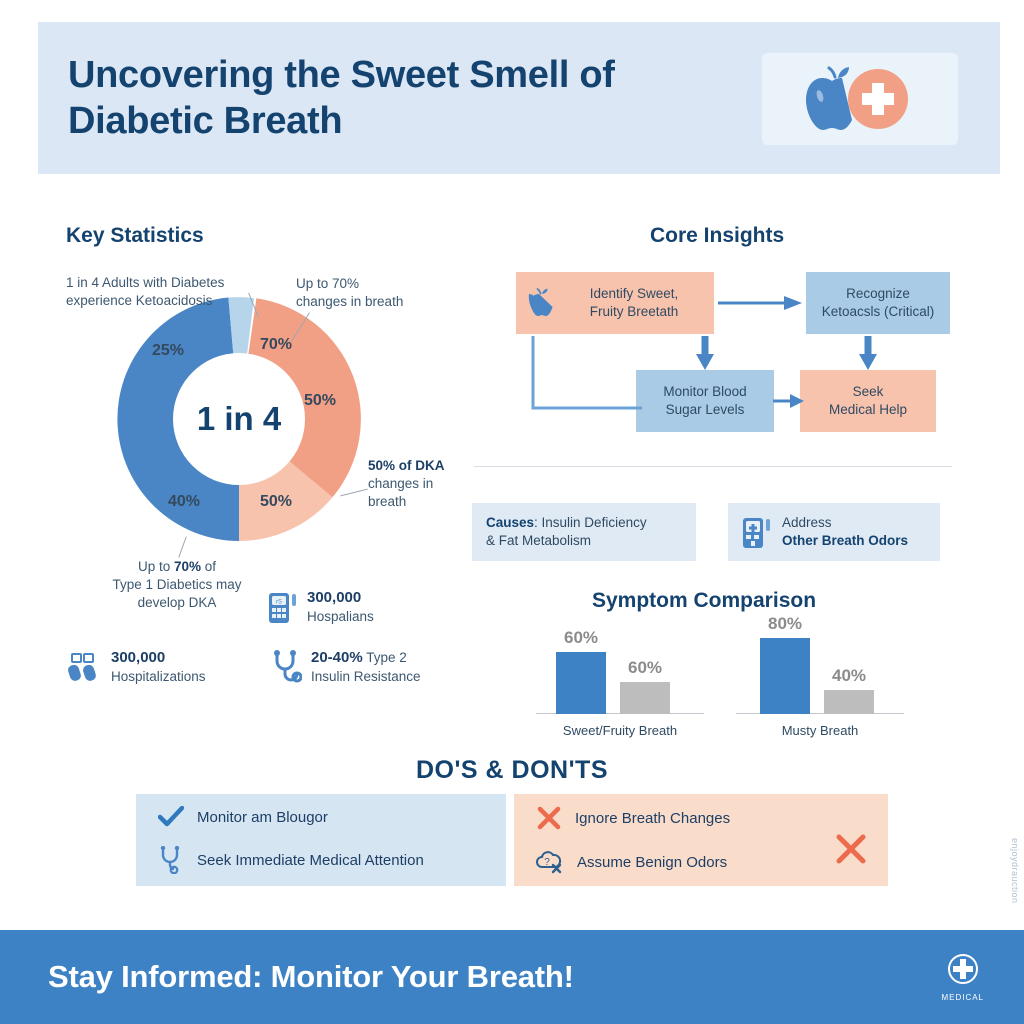 The width and height of the screenshot is (1024, 1024). I want to click on bar-musty-primary, so click(785, 676).